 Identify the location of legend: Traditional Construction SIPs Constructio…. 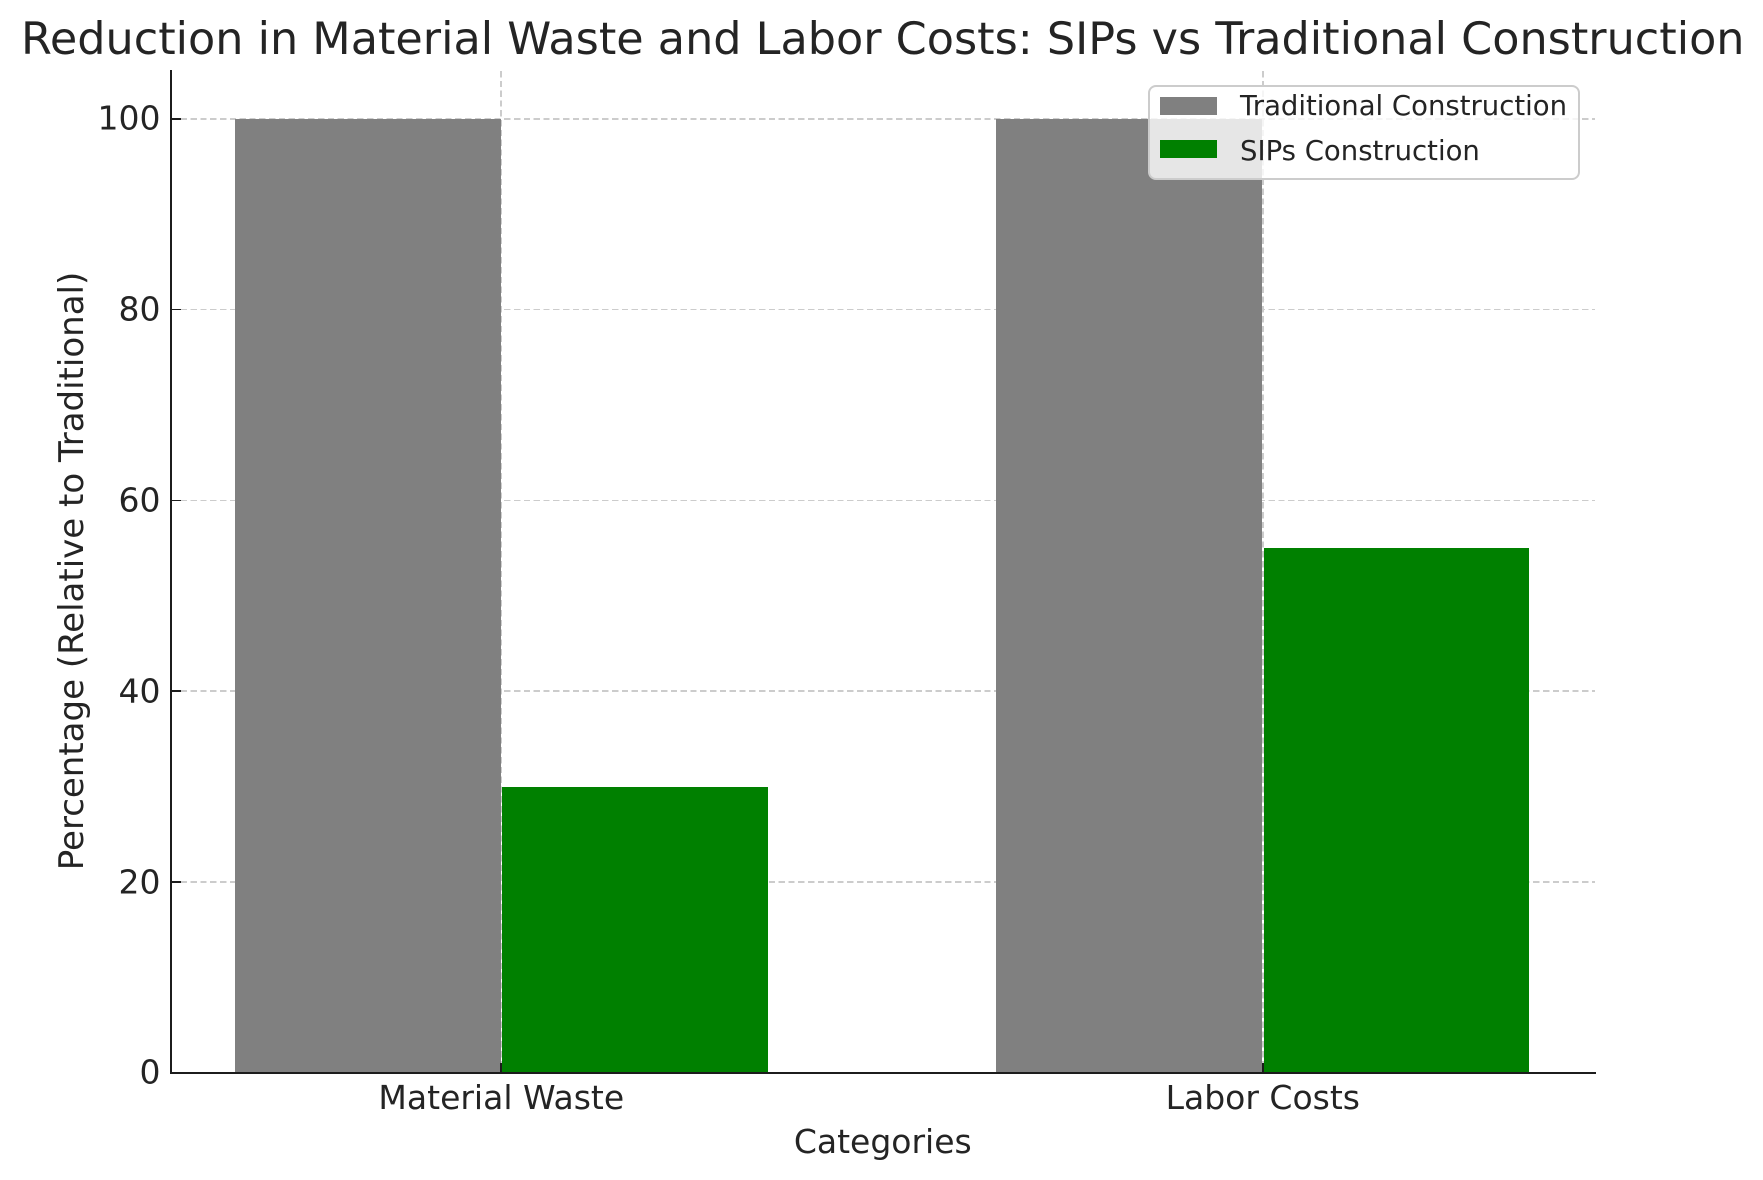
(1364, 132).